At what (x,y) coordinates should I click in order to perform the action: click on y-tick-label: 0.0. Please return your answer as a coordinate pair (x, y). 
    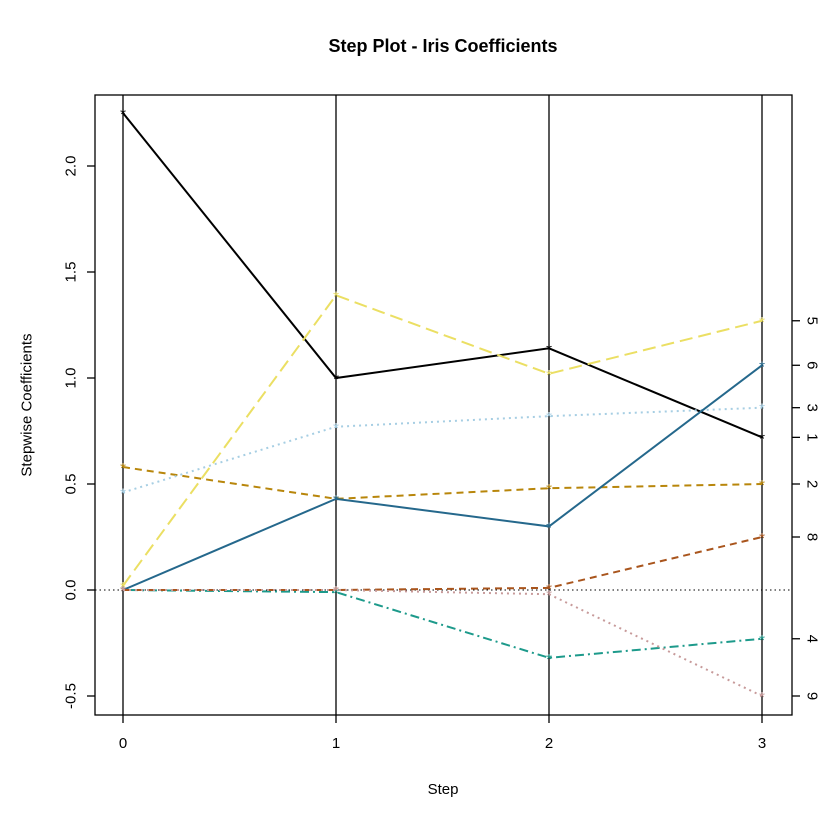
    Looking at the image, I should click on (71, 590).